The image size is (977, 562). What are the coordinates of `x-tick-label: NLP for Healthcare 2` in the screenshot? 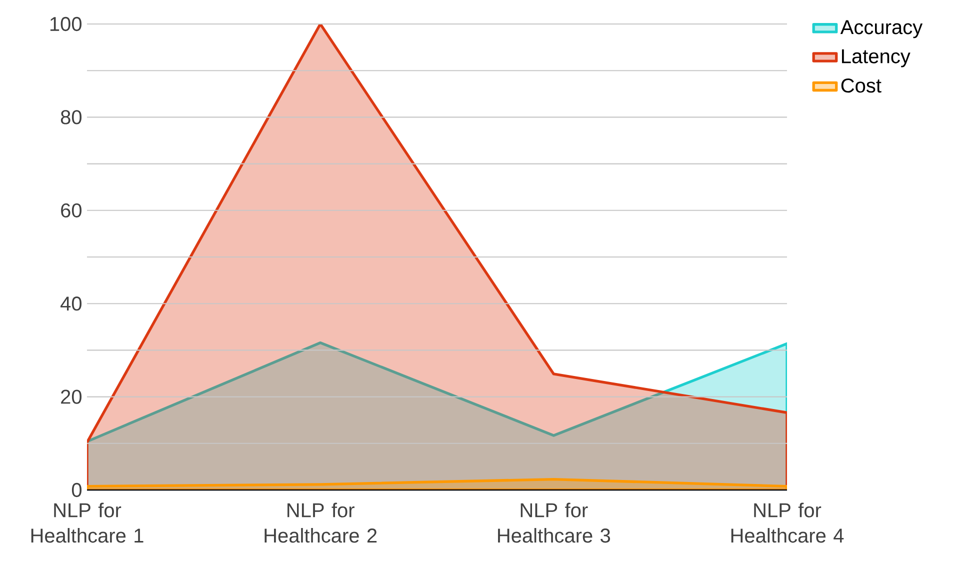 It's located at (320, 522).